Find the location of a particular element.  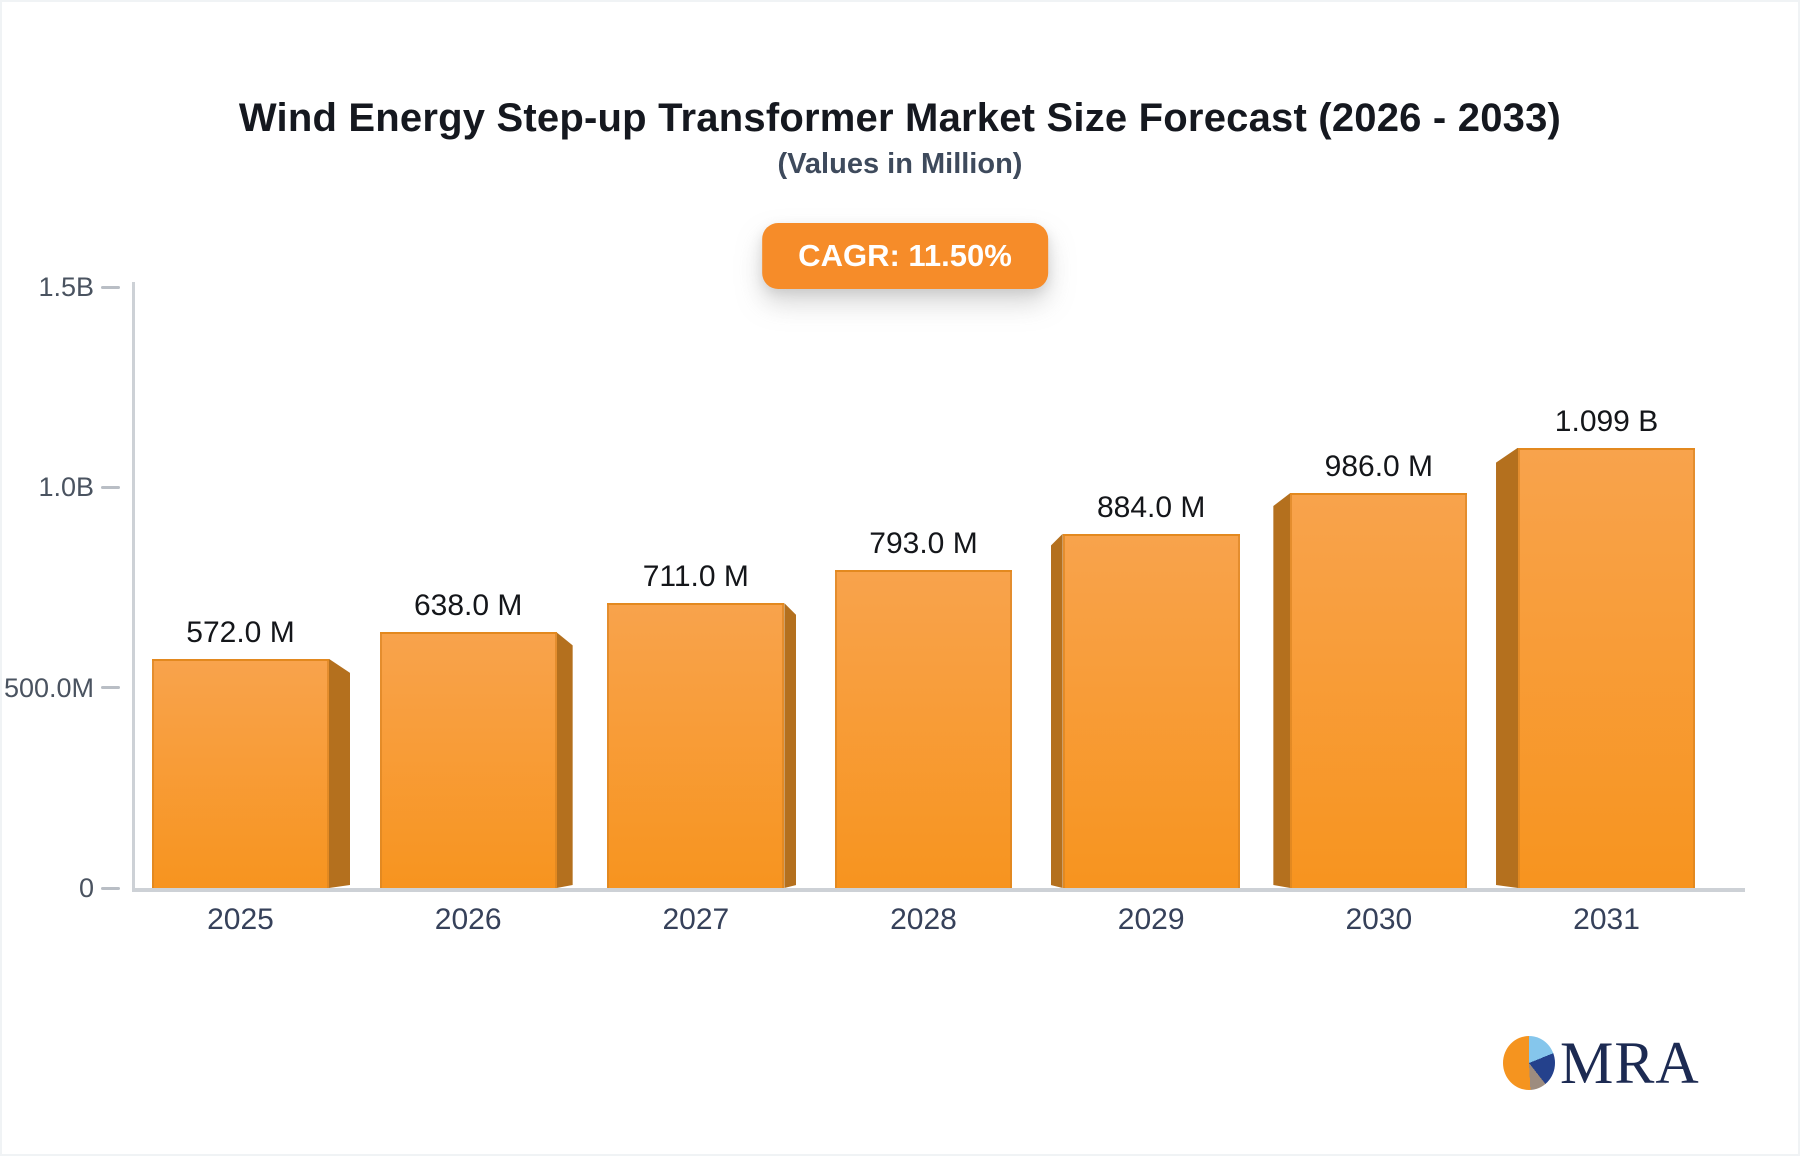

y-tick-label: 500.0M is located at coordinates (48, 687).